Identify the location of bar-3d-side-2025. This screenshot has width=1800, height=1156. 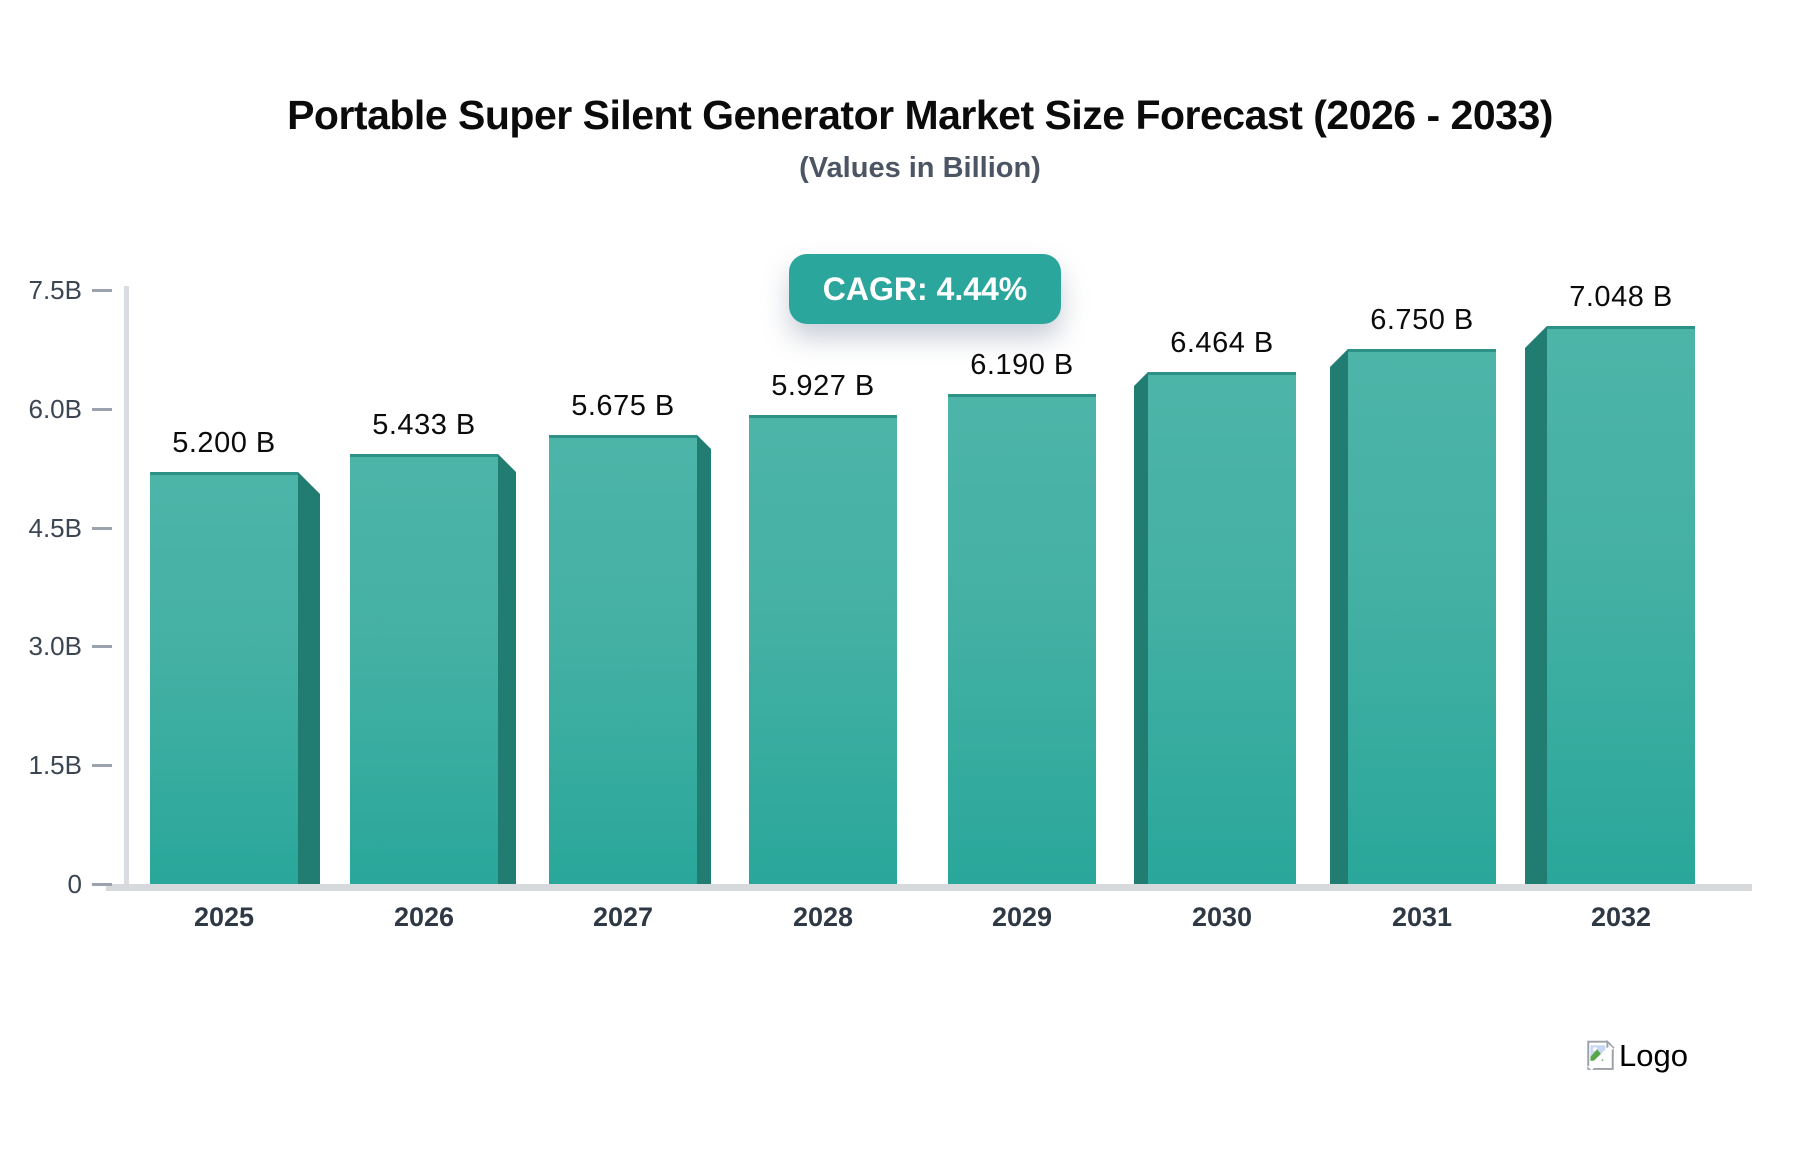
(309, 678).